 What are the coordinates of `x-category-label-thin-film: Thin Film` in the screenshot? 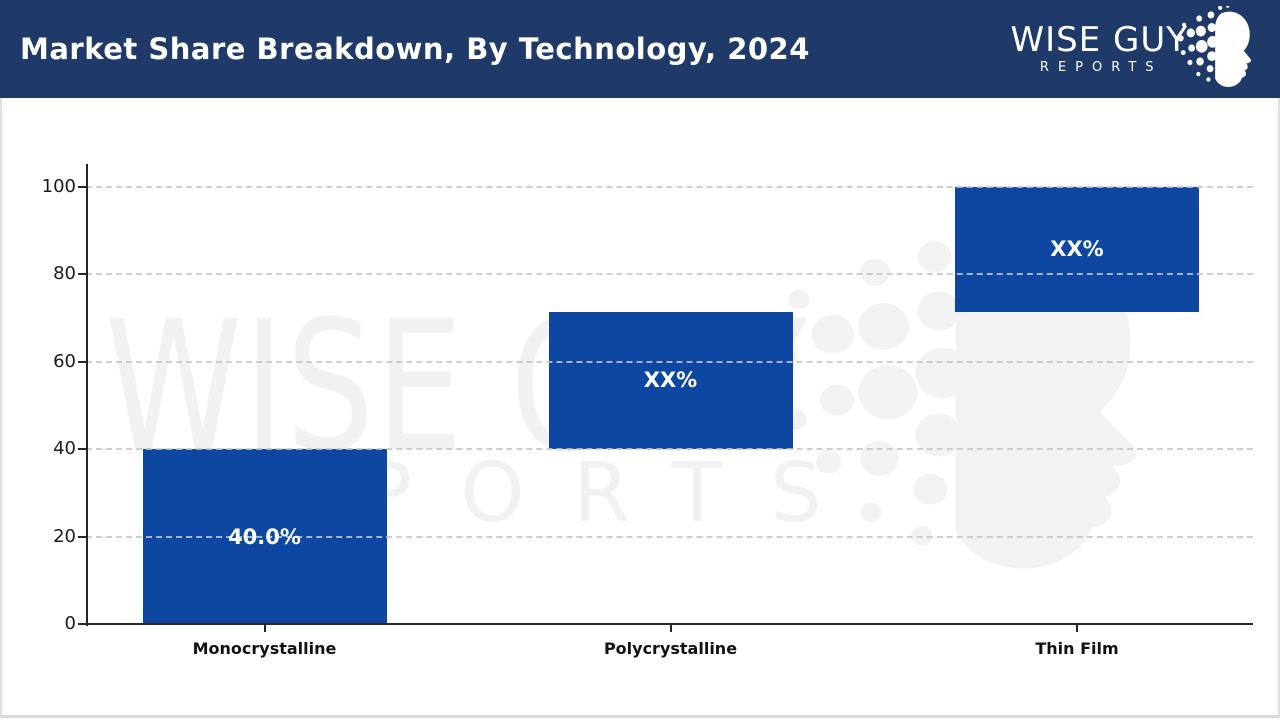 It's located at (1077, 648).